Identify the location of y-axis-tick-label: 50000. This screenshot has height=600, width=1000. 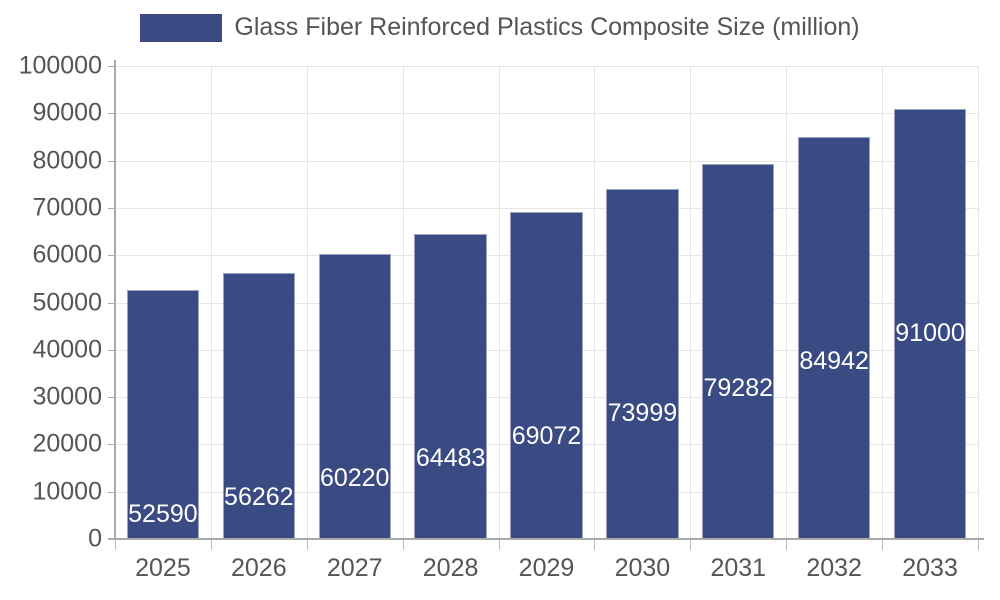
(67, 302).